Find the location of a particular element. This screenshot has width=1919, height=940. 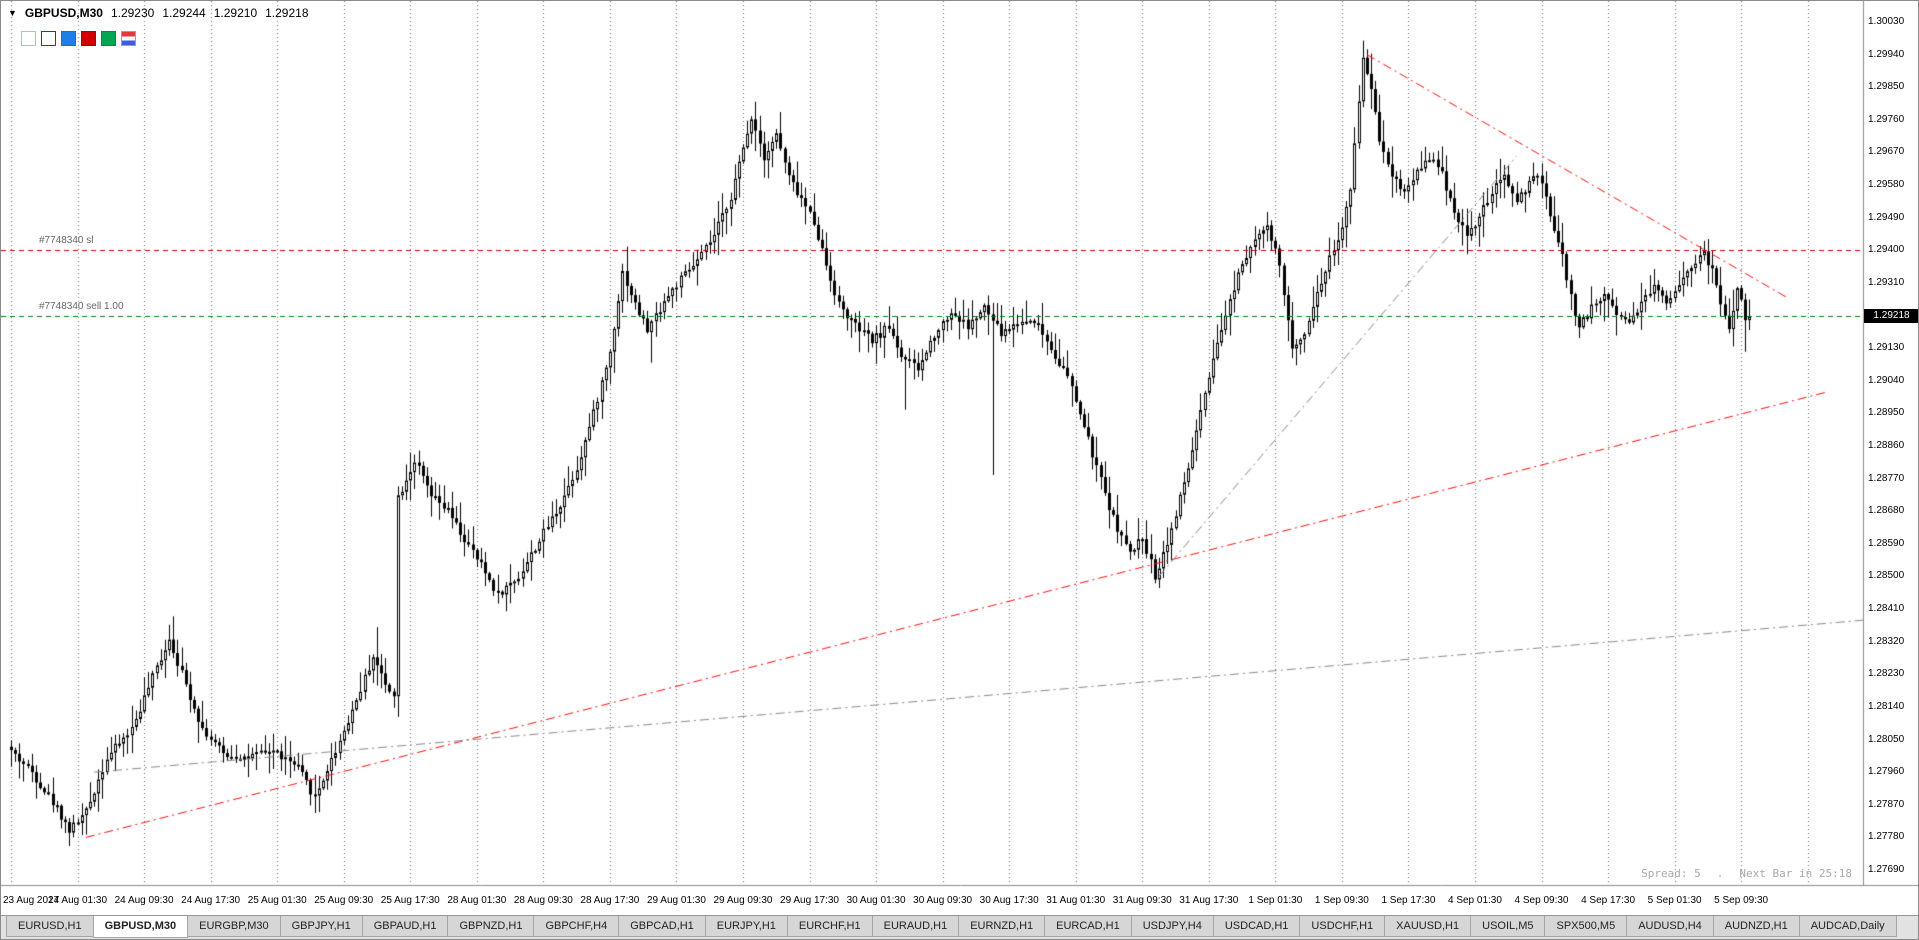

time-axis-label: 29 Aug 17:30 is located at coordinates (809, 900).